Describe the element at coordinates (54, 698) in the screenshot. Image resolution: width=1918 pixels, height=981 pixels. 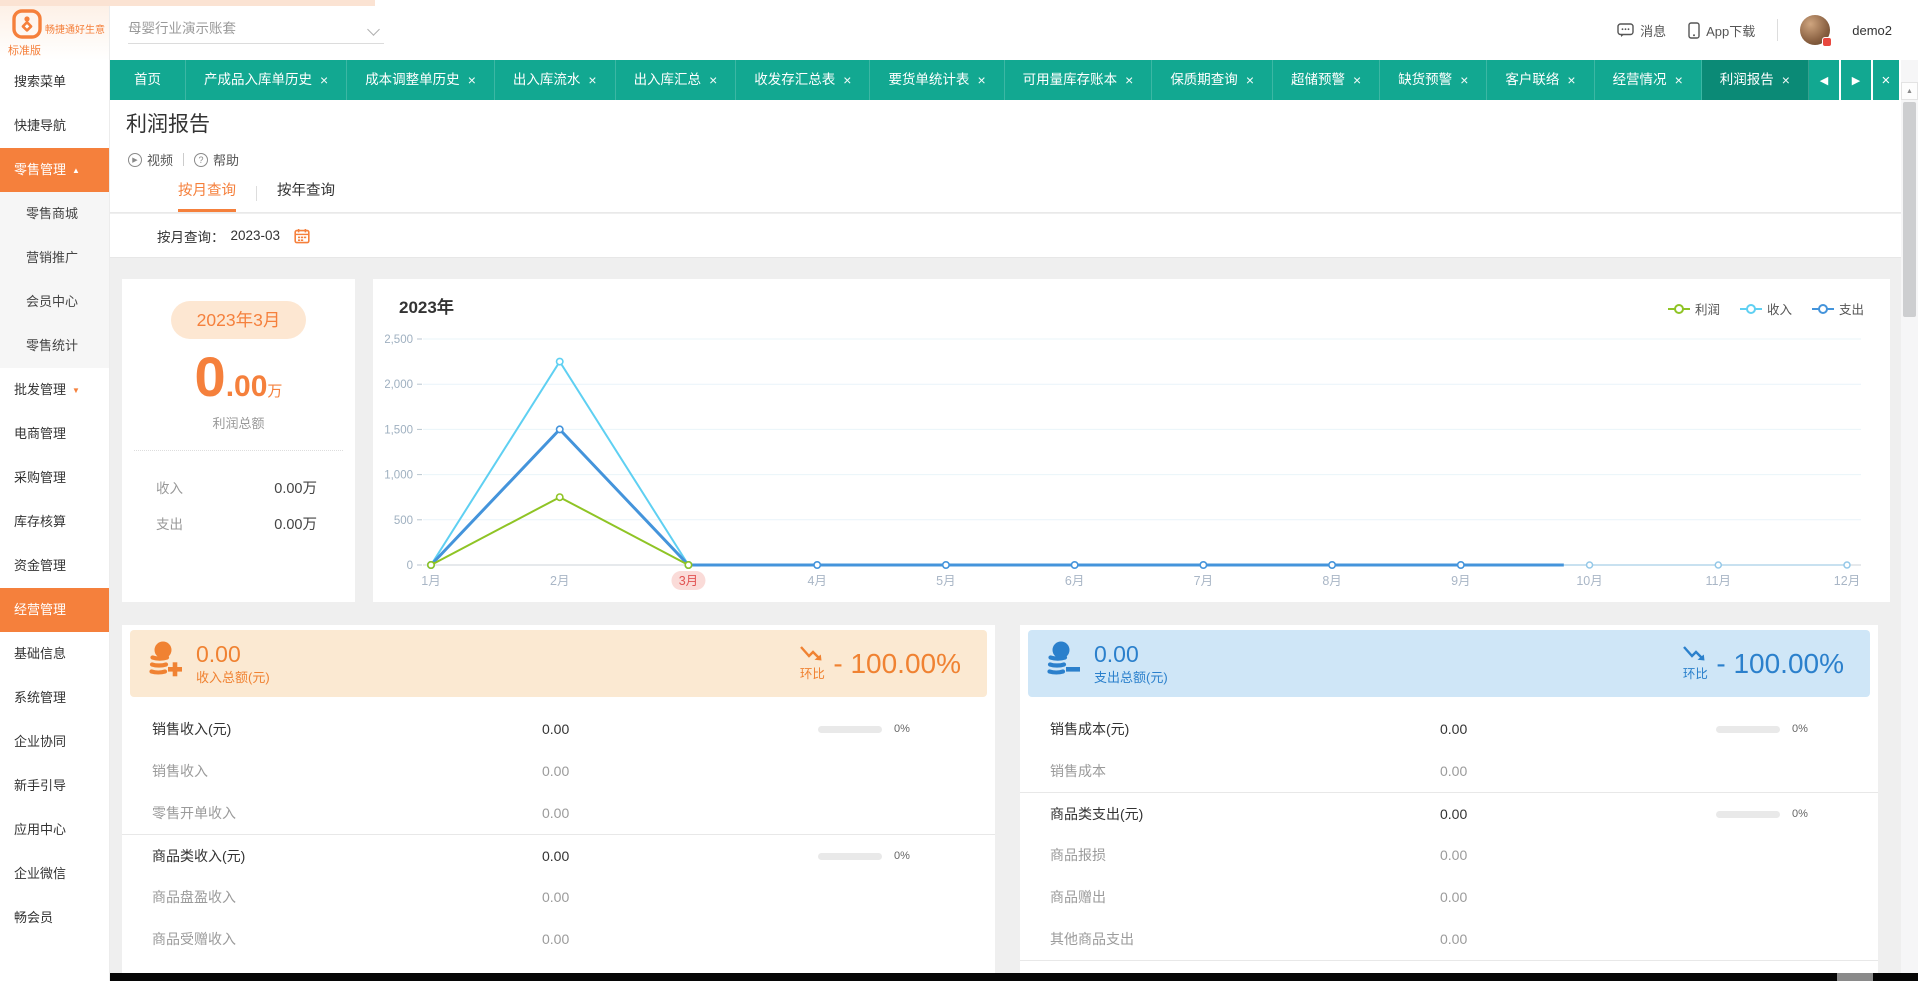
I see `sidebar-item: 系统管理` at that location.